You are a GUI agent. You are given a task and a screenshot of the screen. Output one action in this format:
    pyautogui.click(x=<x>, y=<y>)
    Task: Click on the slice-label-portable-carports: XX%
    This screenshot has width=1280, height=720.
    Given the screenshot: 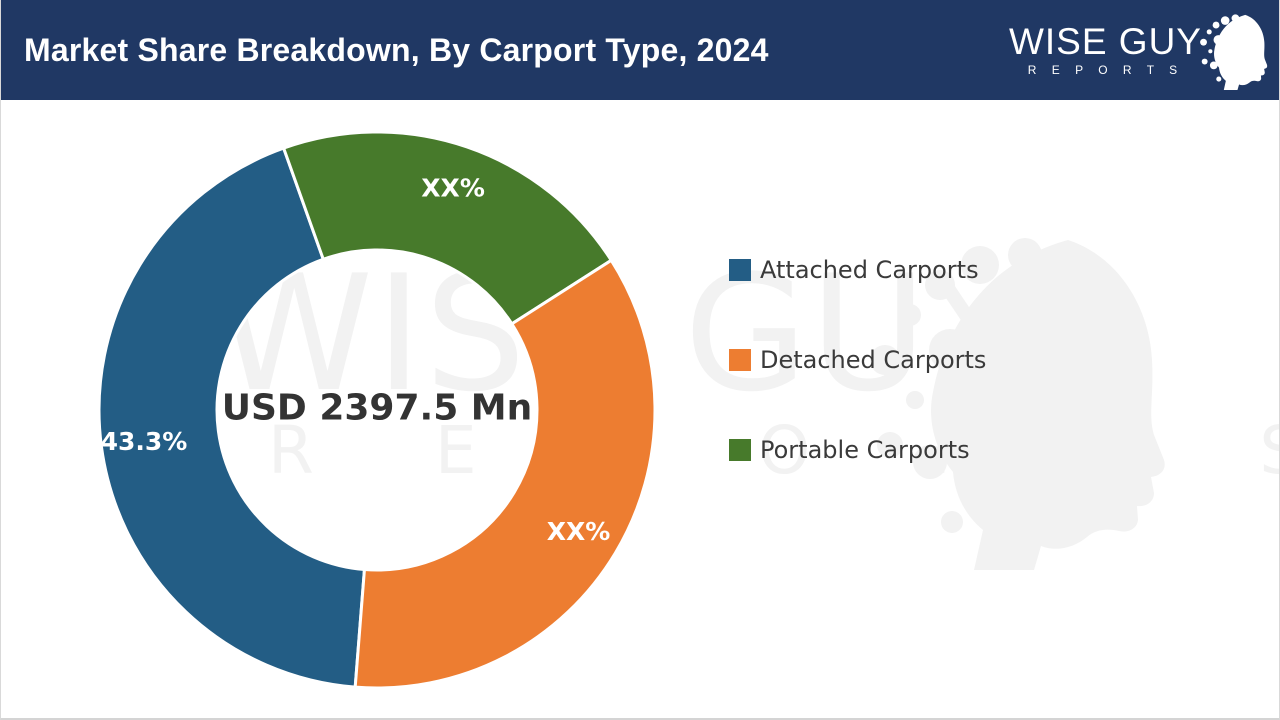 What is the action you would take?
    pyautogui.click(x=453, y=188)
    